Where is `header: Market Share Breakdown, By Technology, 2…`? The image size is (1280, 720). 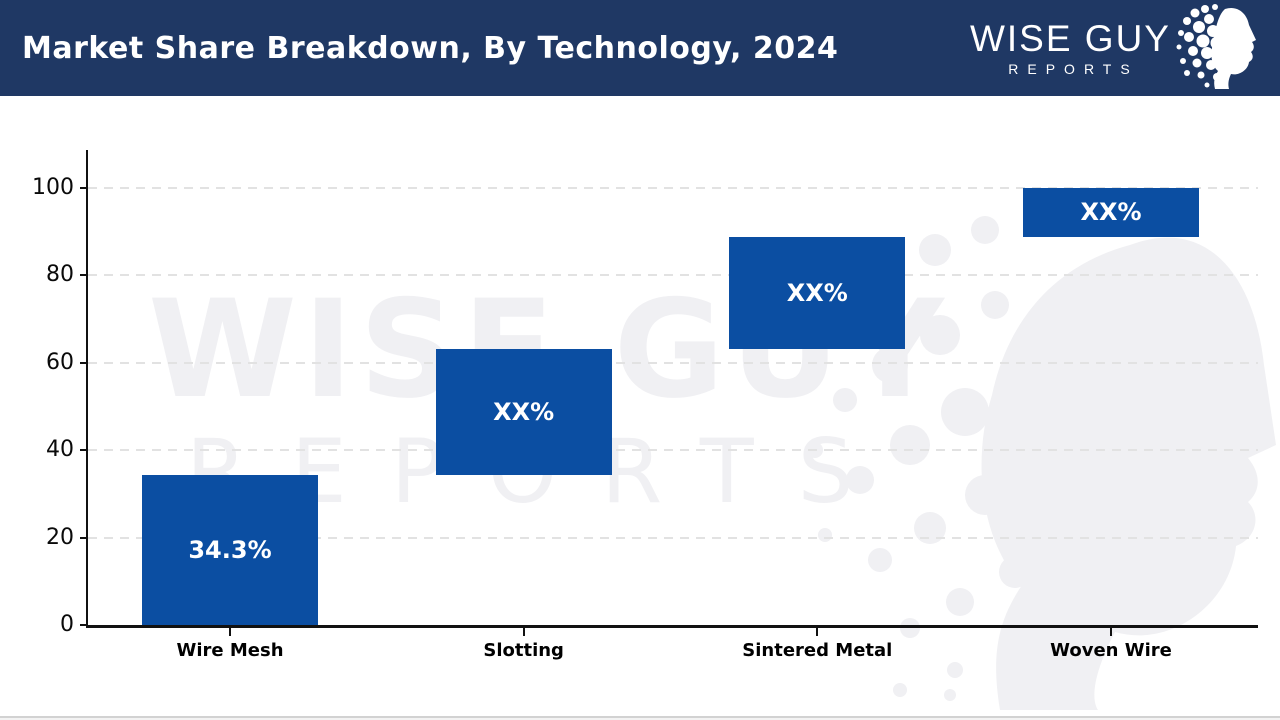 header: Market Share Breakdown, By Technology, 2… is located at coordinates (640, 48).